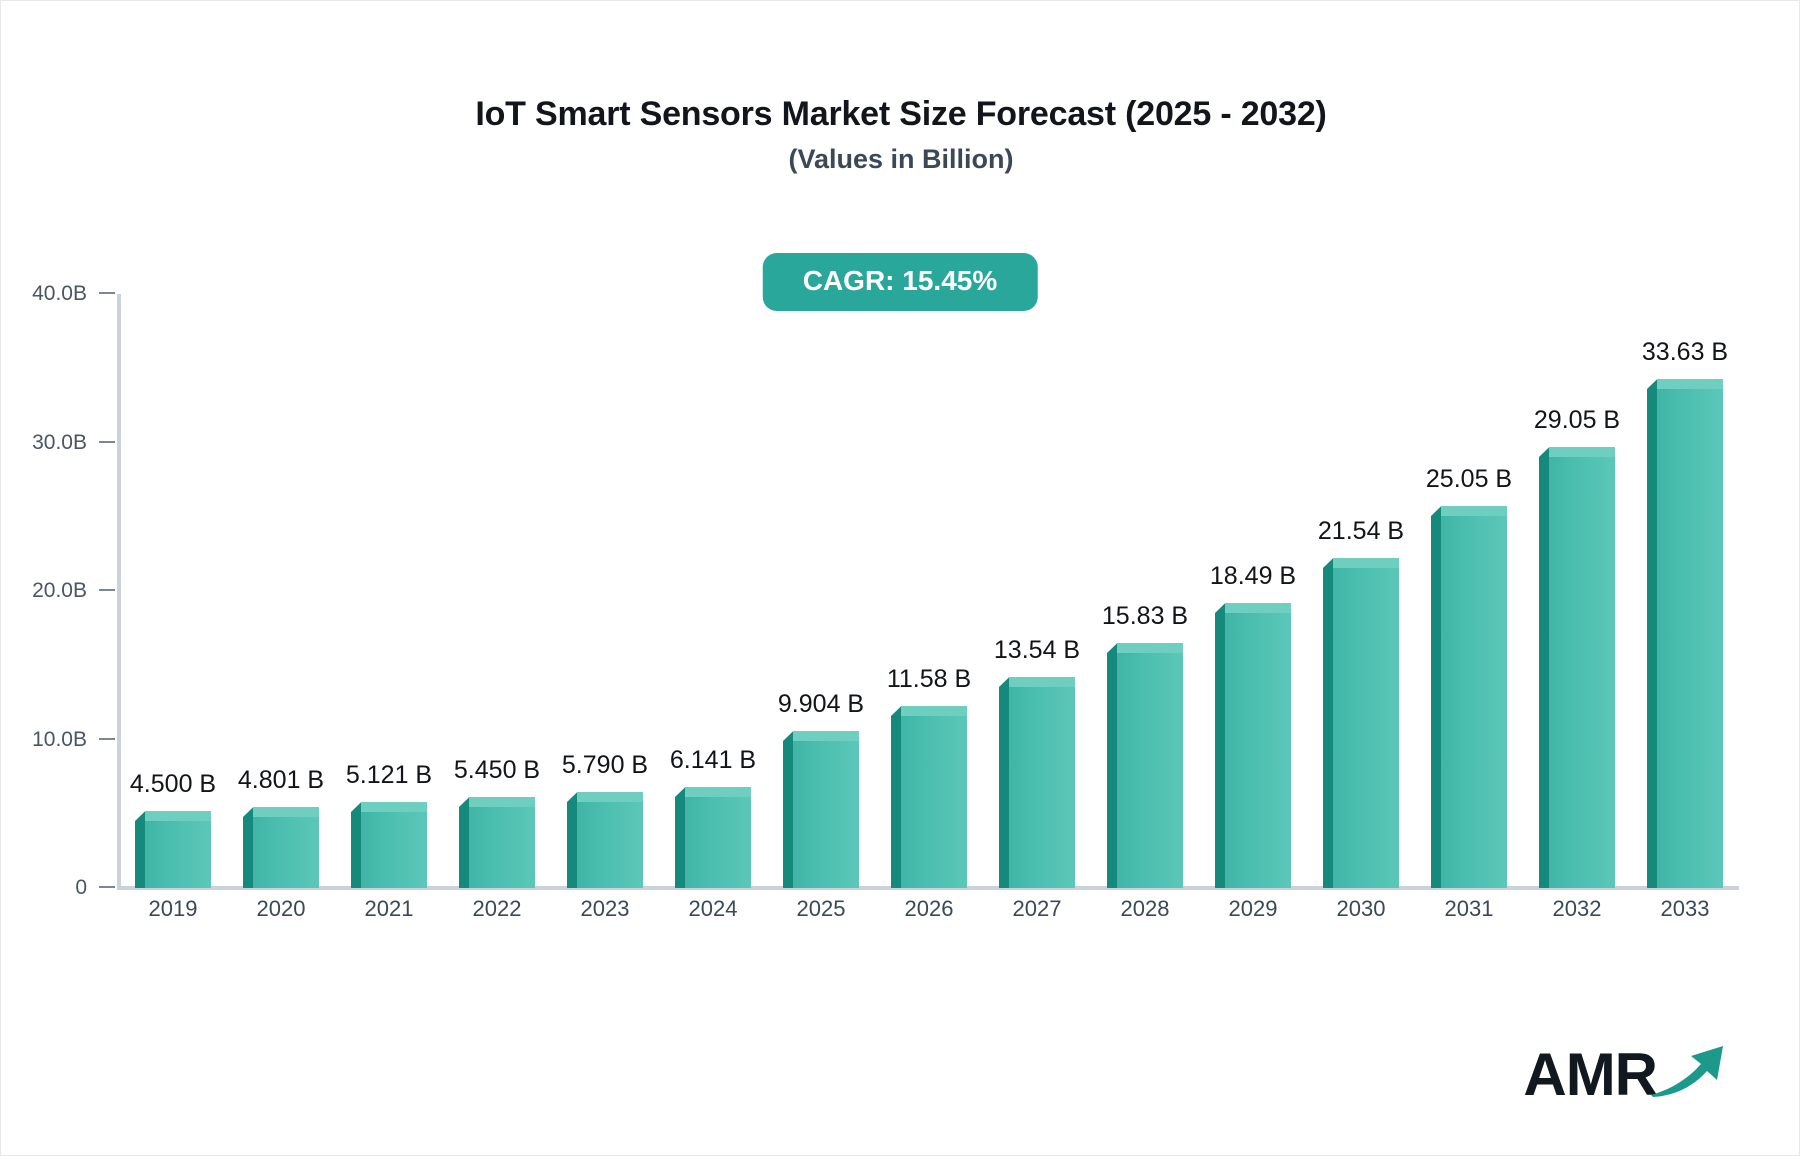  I want to click on x-axis-label: 2032, so click(1577, 908).